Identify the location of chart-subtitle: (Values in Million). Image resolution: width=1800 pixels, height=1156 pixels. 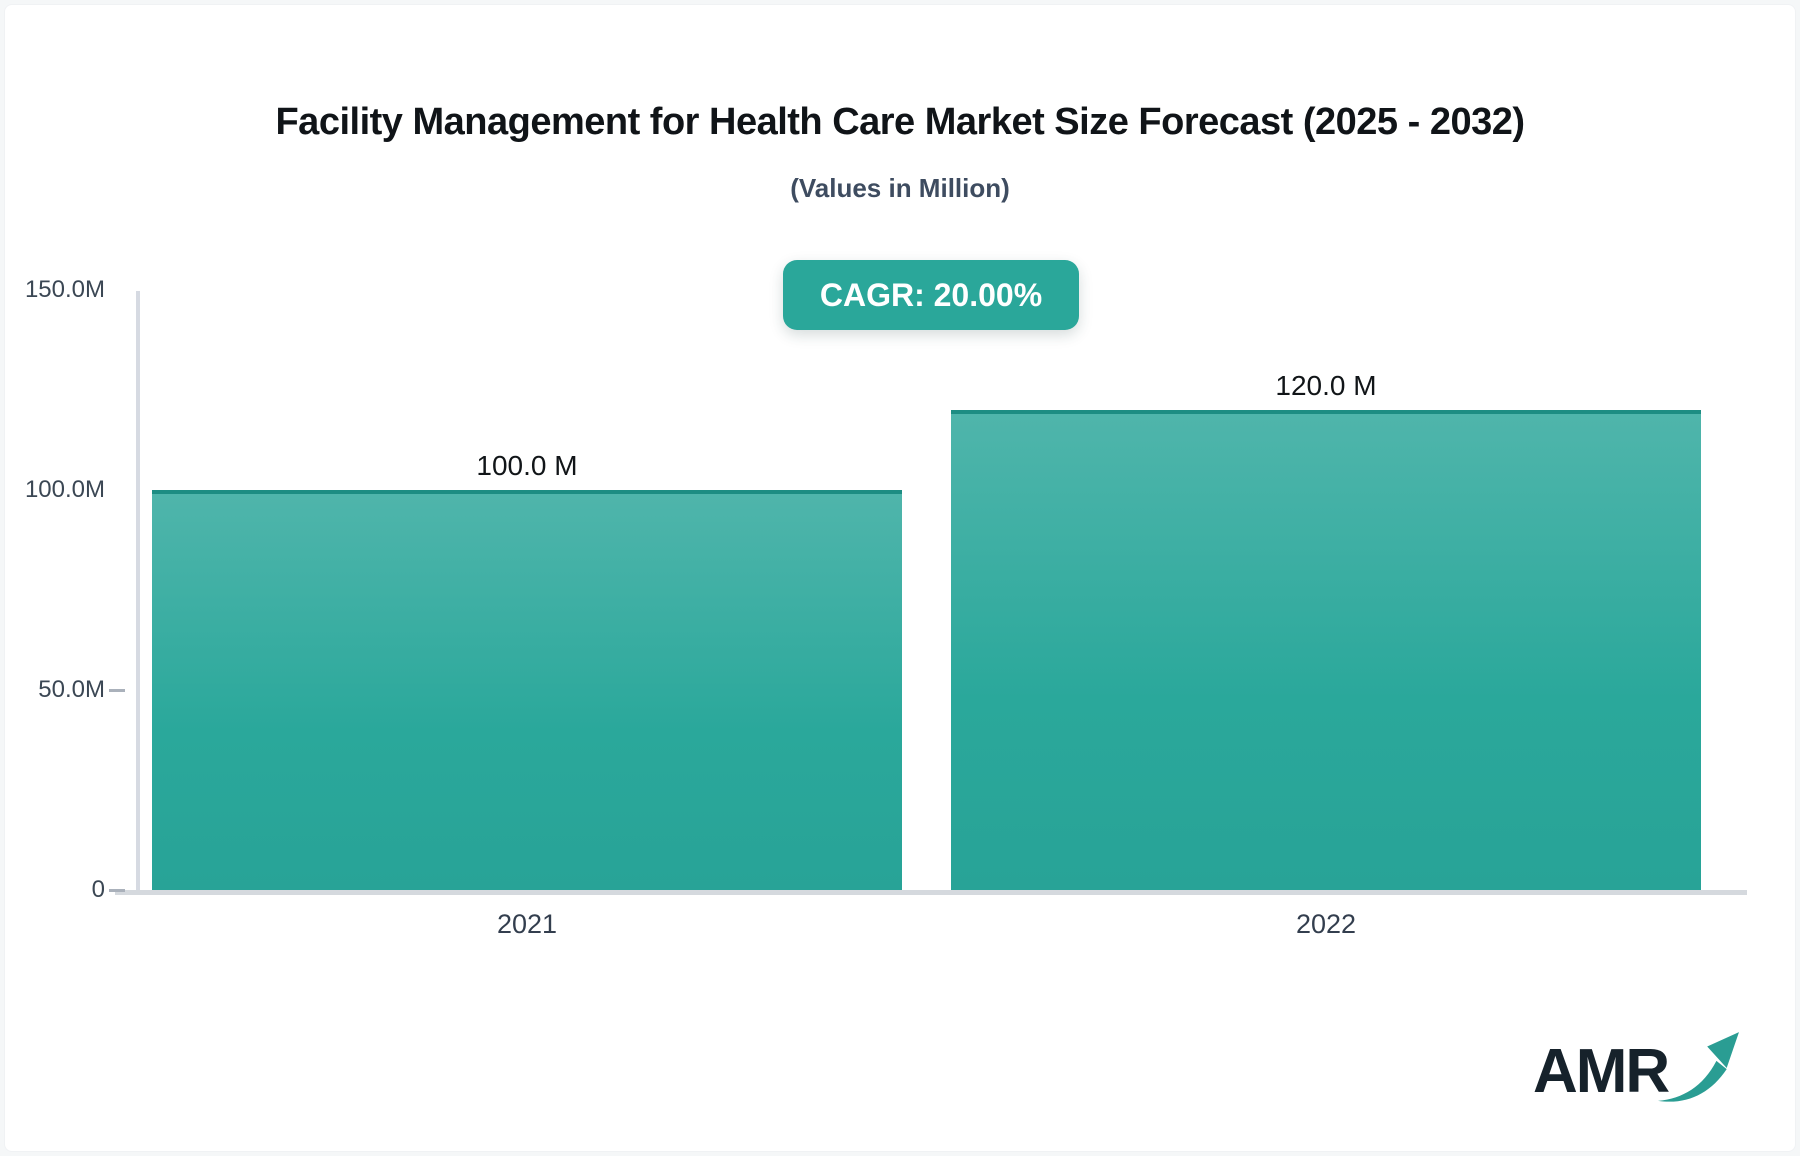
(900, 188).